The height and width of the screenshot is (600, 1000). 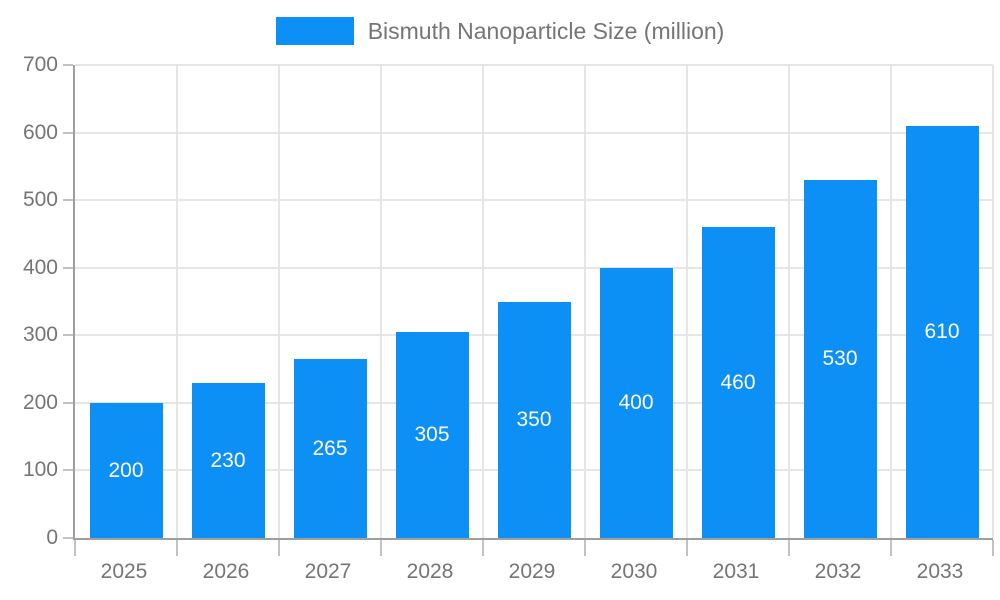 I want to click on bar-2025: 200, so click(x=126, y=470).